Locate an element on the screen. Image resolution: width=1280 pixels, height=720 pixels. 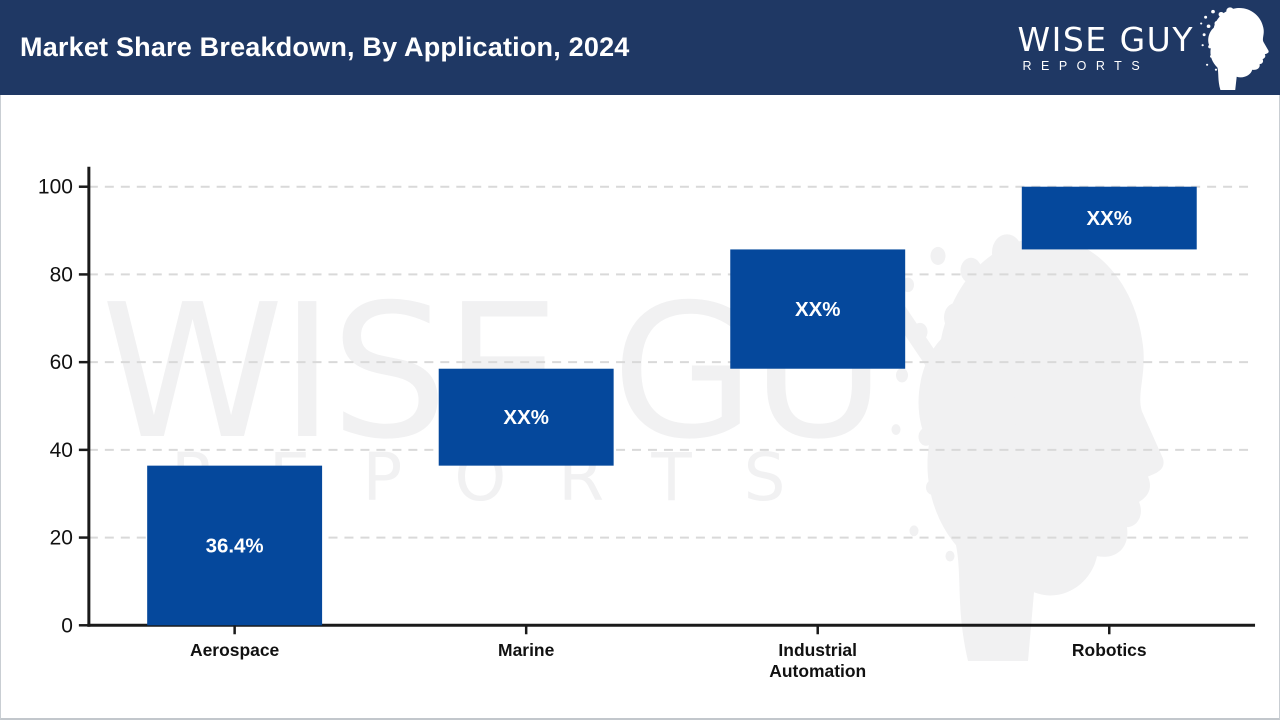
bar-marine is located at coordinates (526, 417).